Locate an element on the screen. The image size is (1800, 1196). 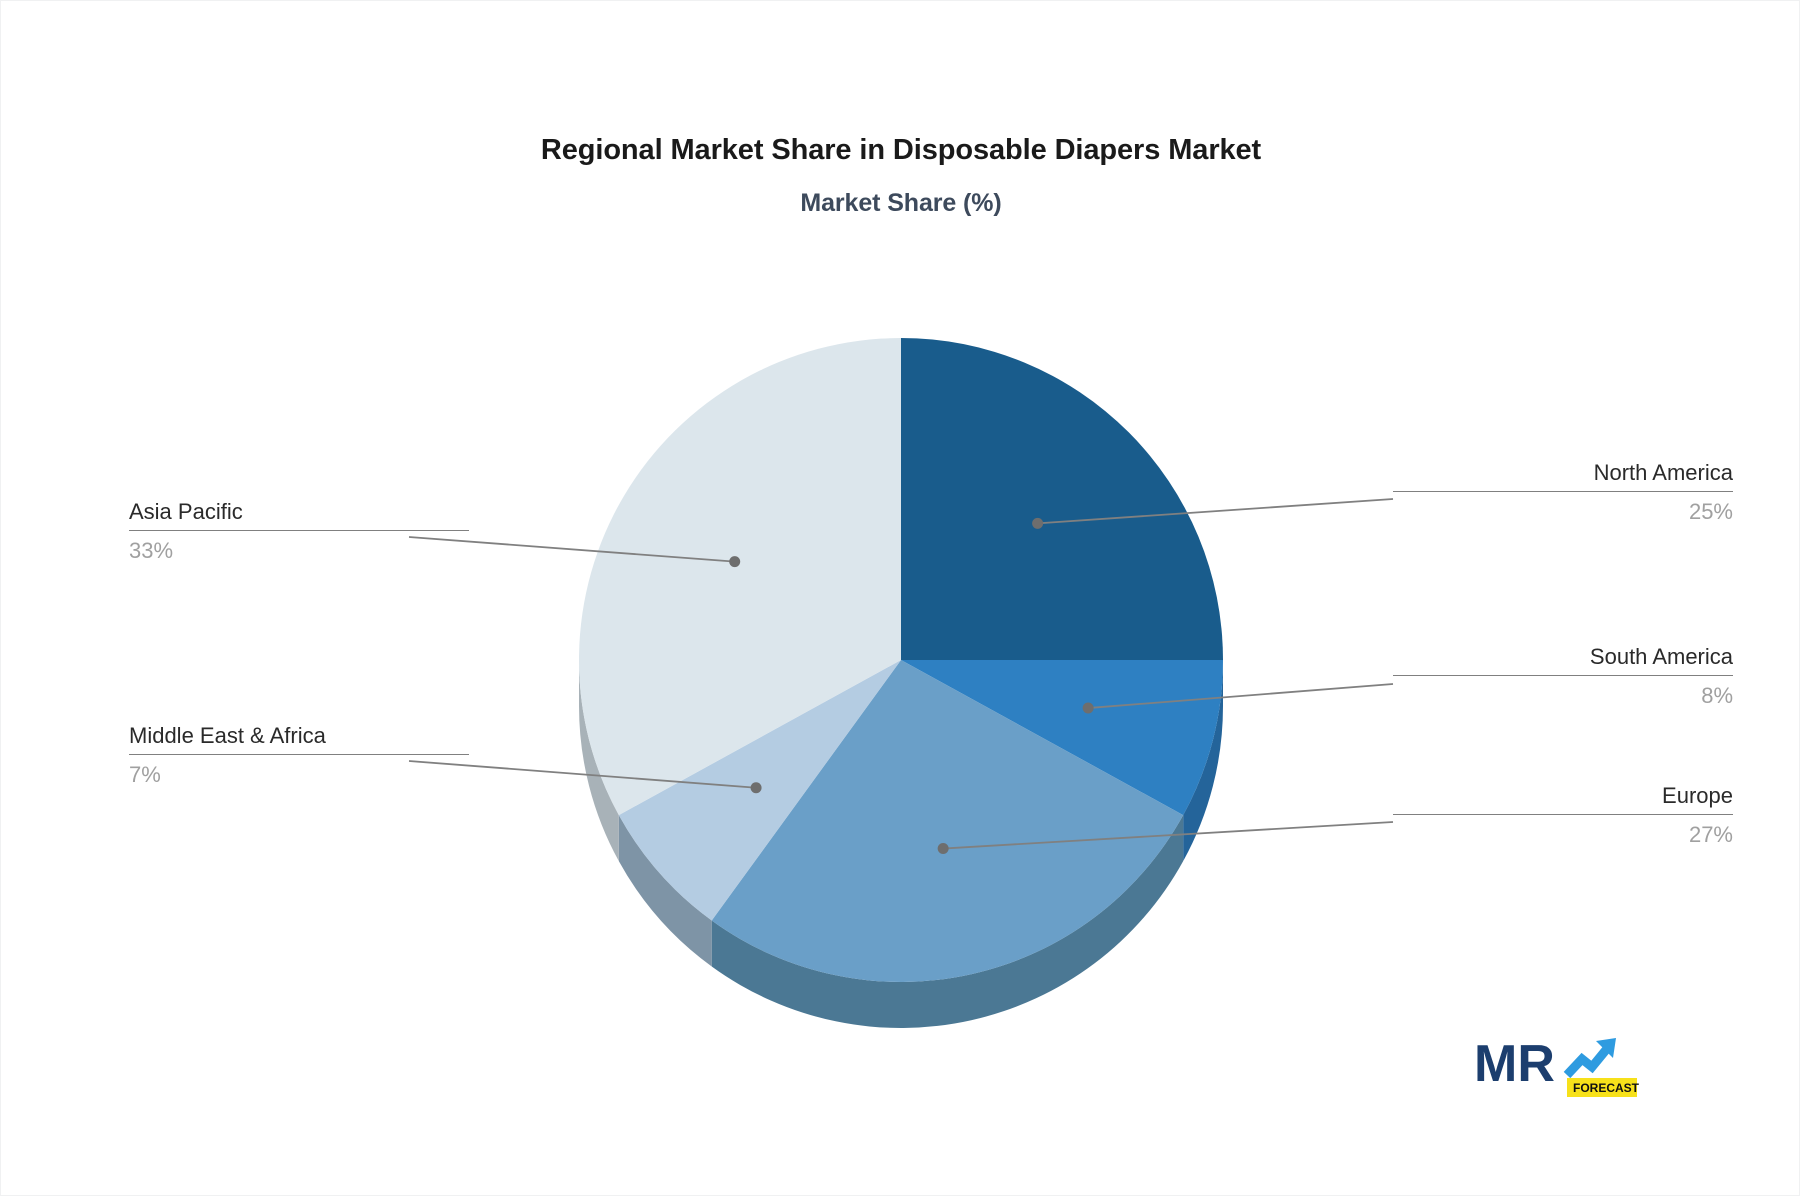
callout-middle-east-africa: Middle East & Africa 7% is located at coordinates (299, 756).